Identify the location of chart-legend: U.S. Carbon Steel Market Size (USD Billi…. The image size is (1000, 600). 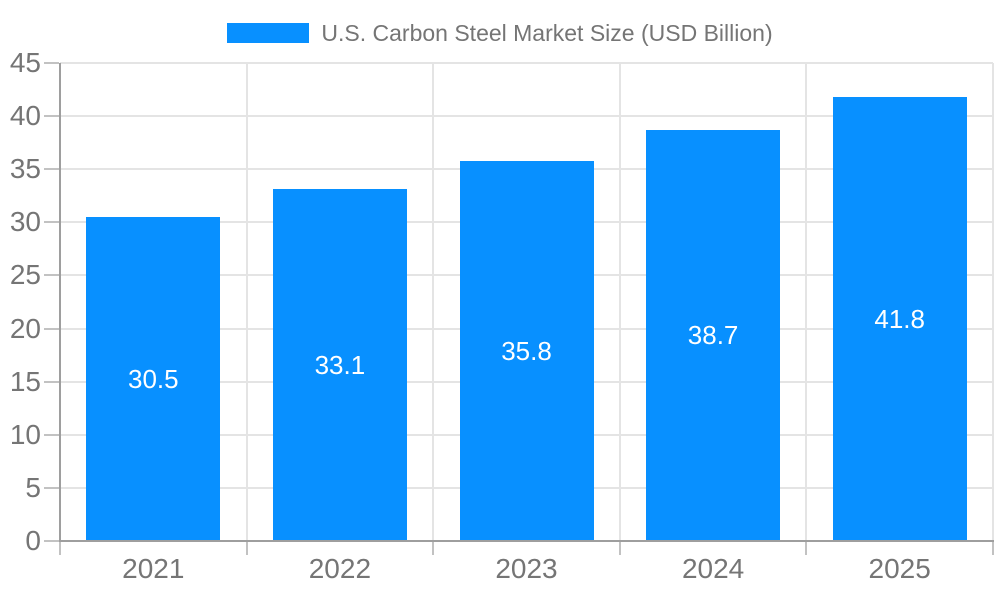
(500, 32).